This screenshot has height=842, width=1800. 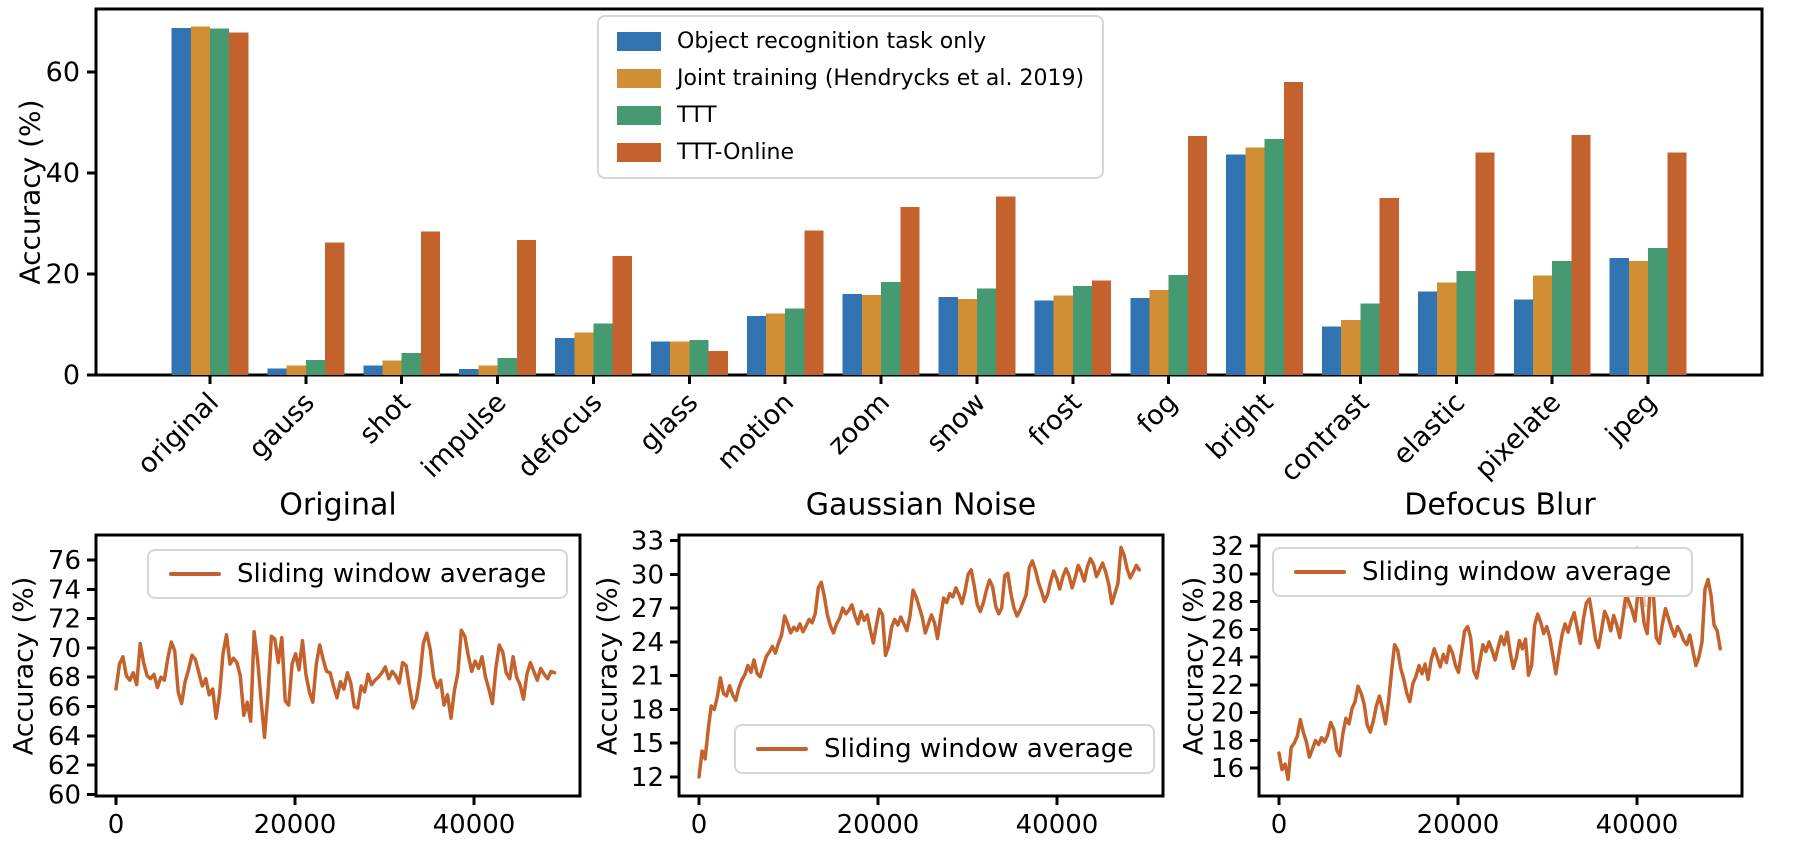 I want to click on bar-fog-series3, so click(x=1197, y=255).